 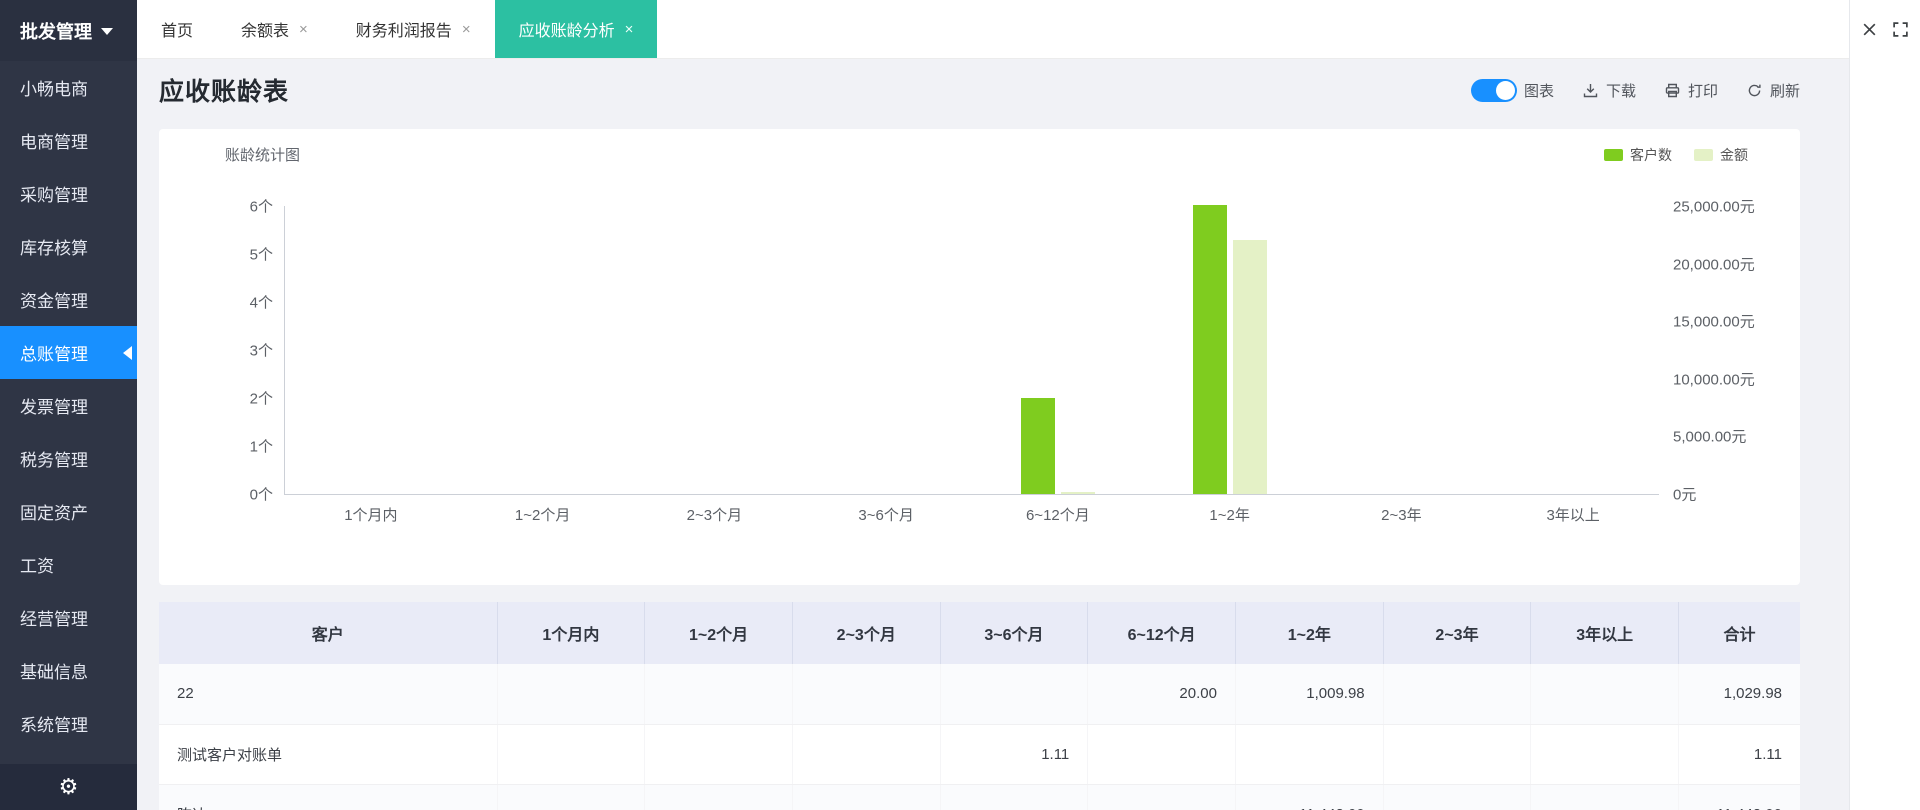 I want to click on column-header: 6~12个月, so click(x=1161, y=633).